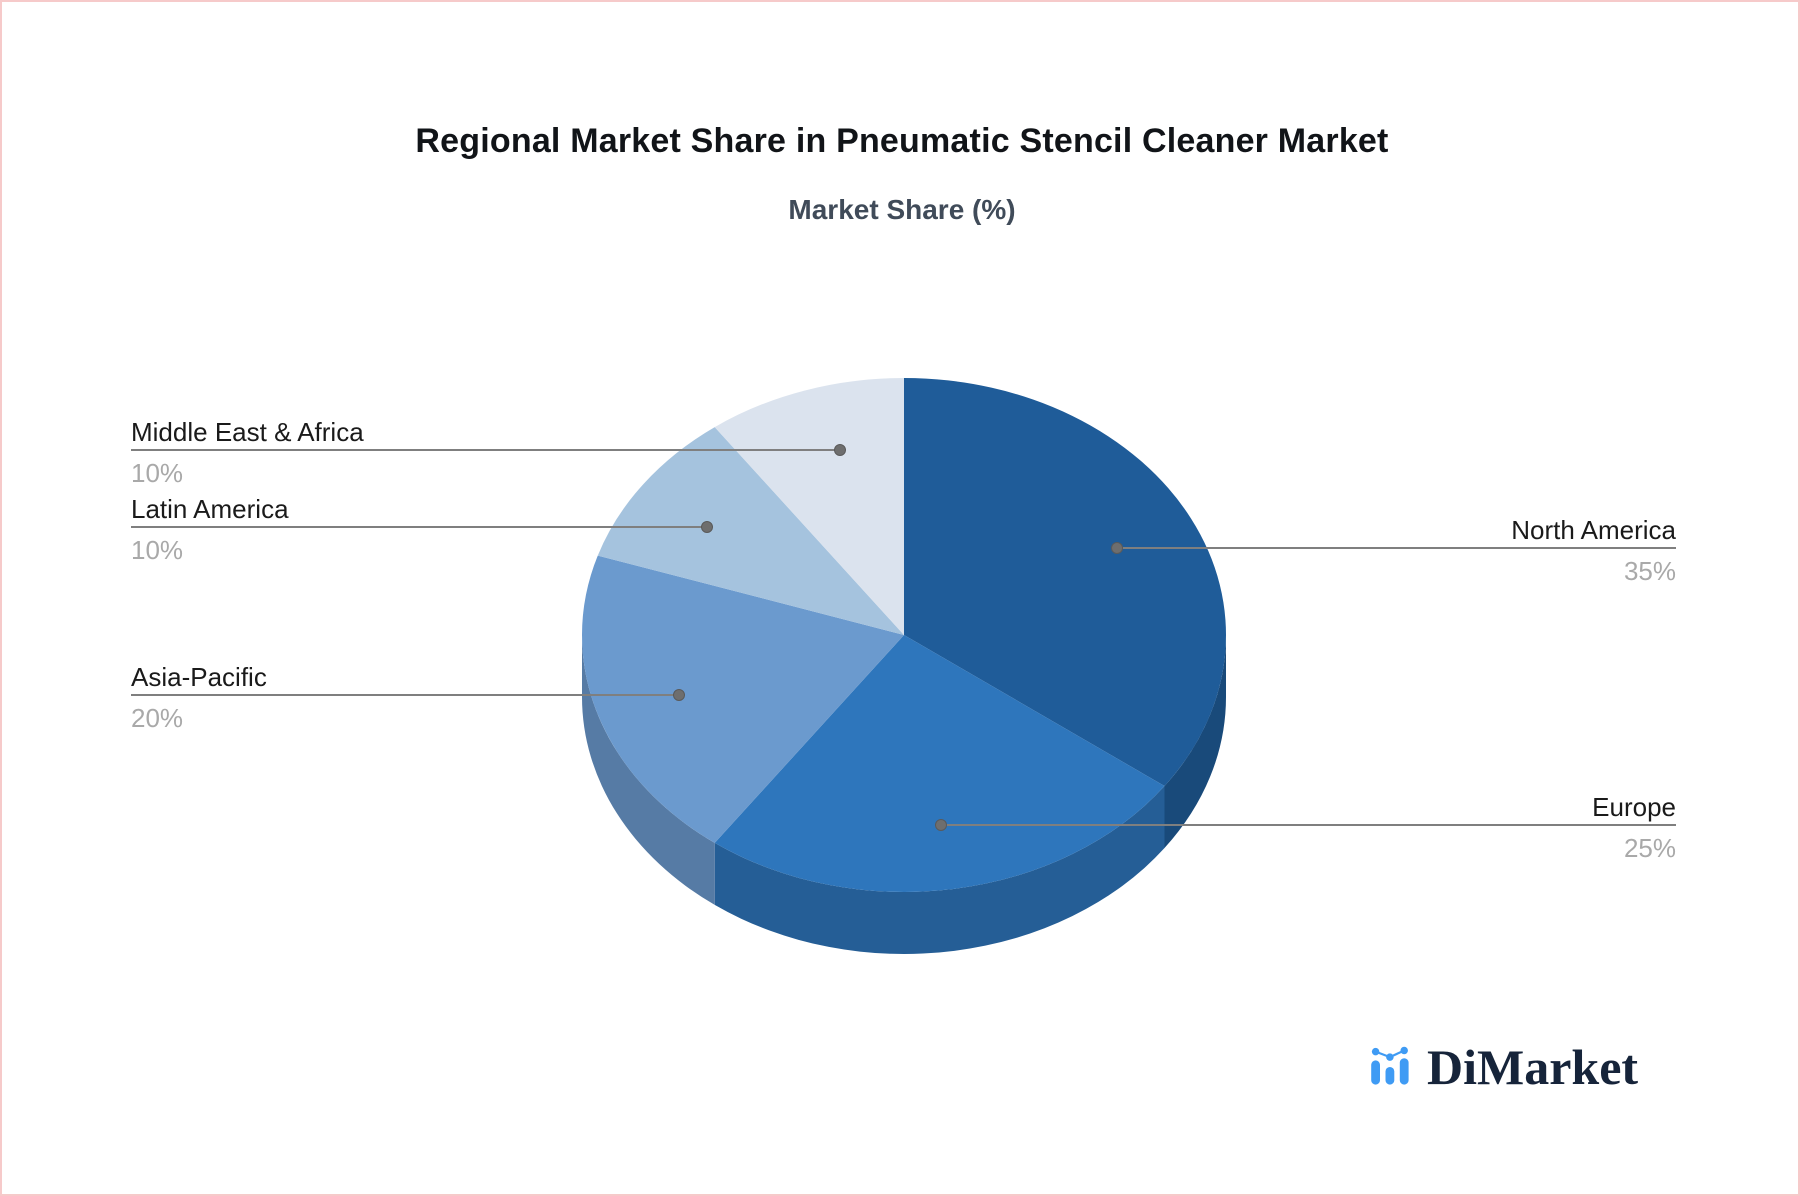 The width and height of the screenshot is (1800, 1196). I want to click on bar-chart-logo-icon, so click(1391, 1067).